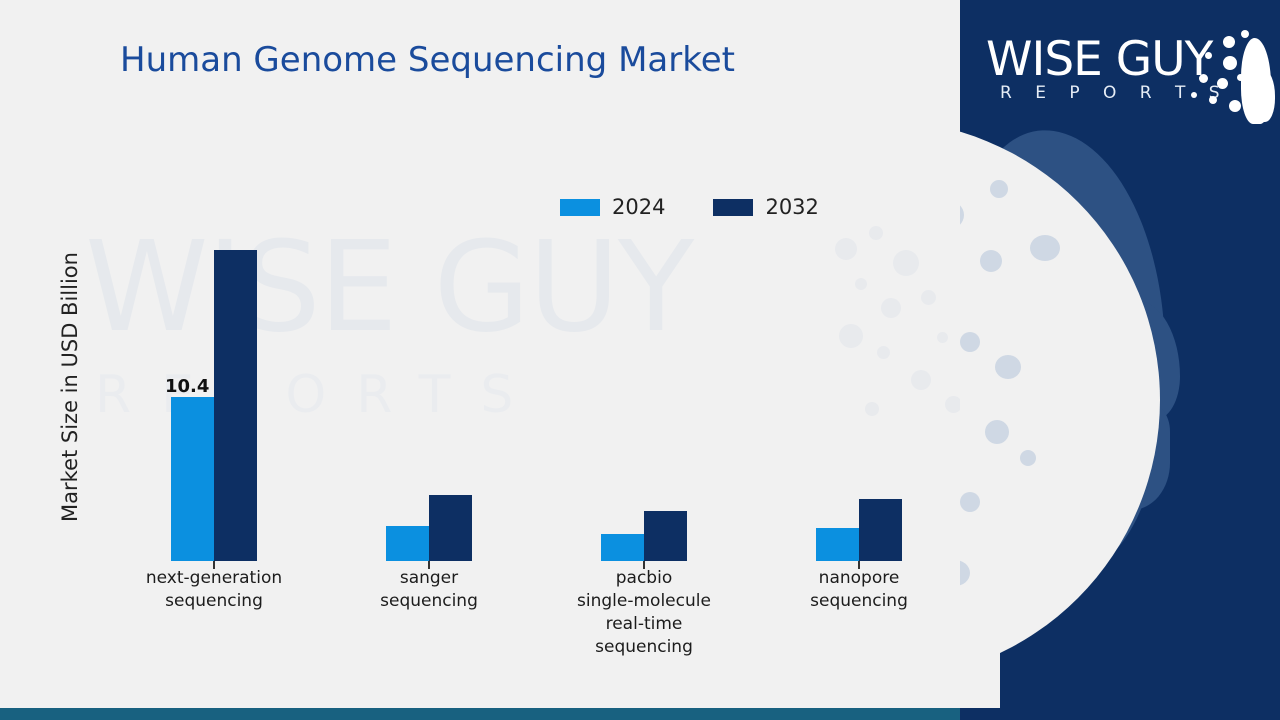  What do you see at coordinates (580, 207) in the screenshot?
I see `legend-swatch-2024` at bounding box center [580, 207].